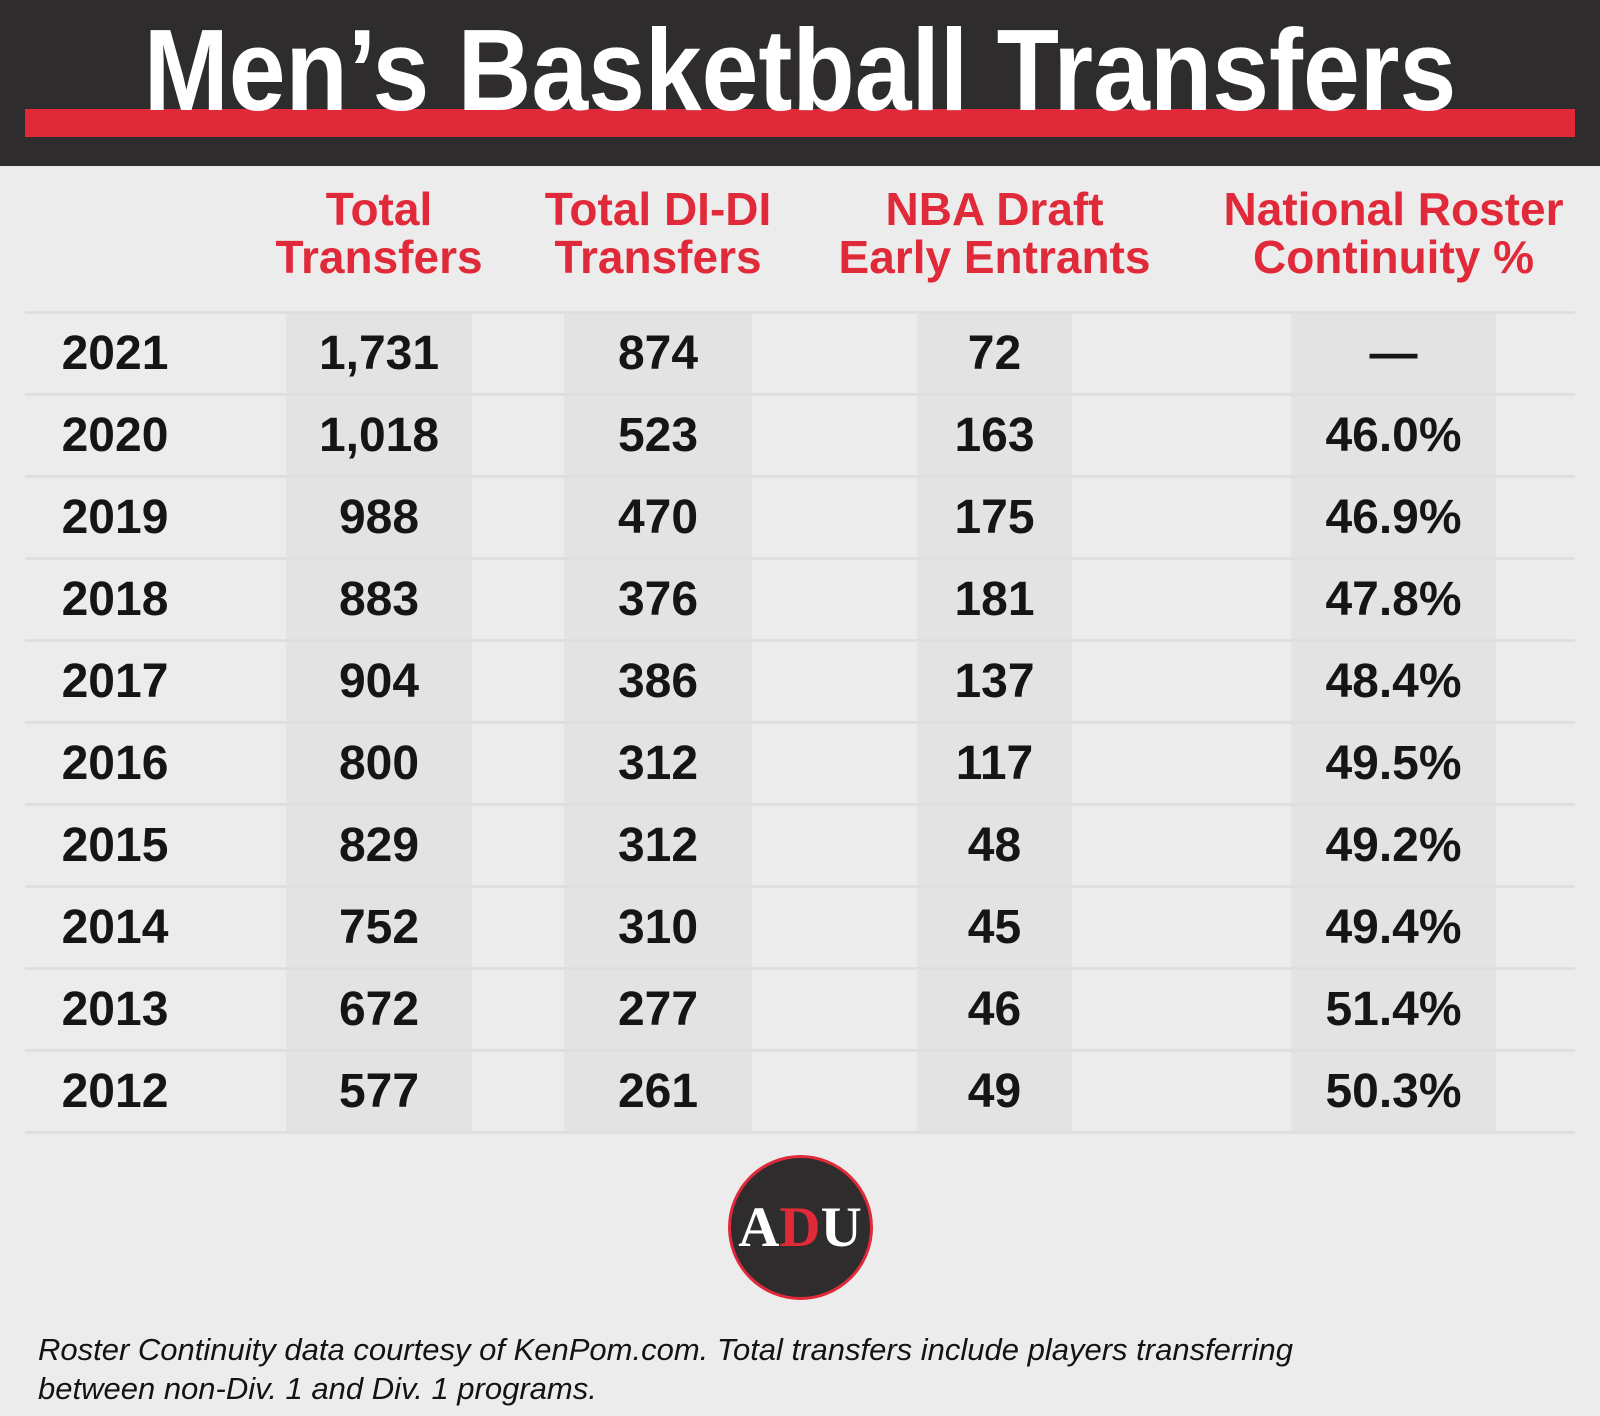  Describe the element at coordinates (994, 763) in the screenshot. I see `nba-early-entrants-cell: 117` at that location.